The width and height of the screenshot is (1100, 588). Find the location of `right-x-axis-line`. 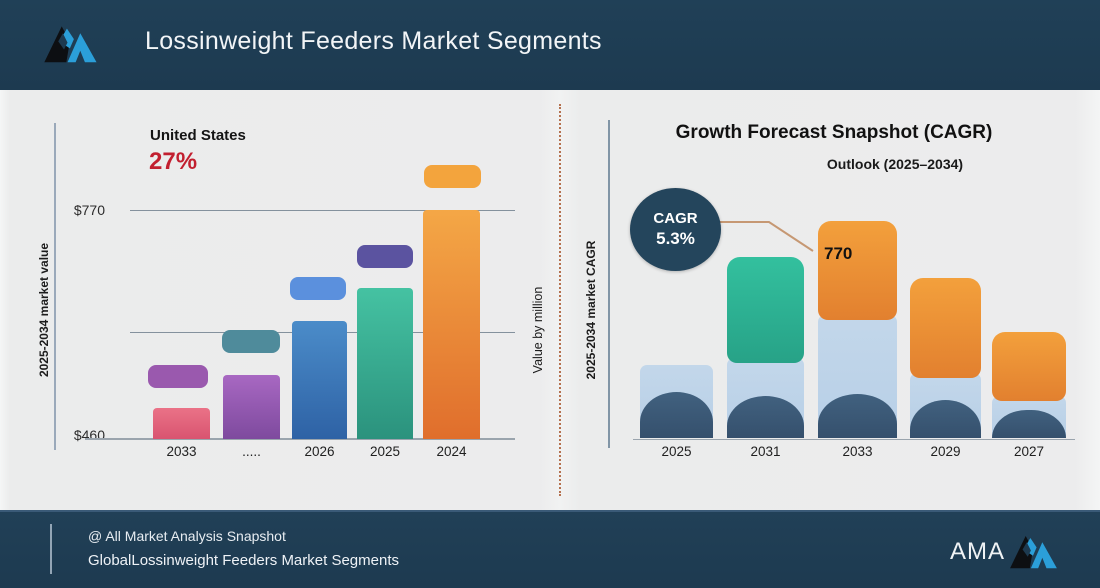

right-x-axis-line is located at coordinates (854, 439).